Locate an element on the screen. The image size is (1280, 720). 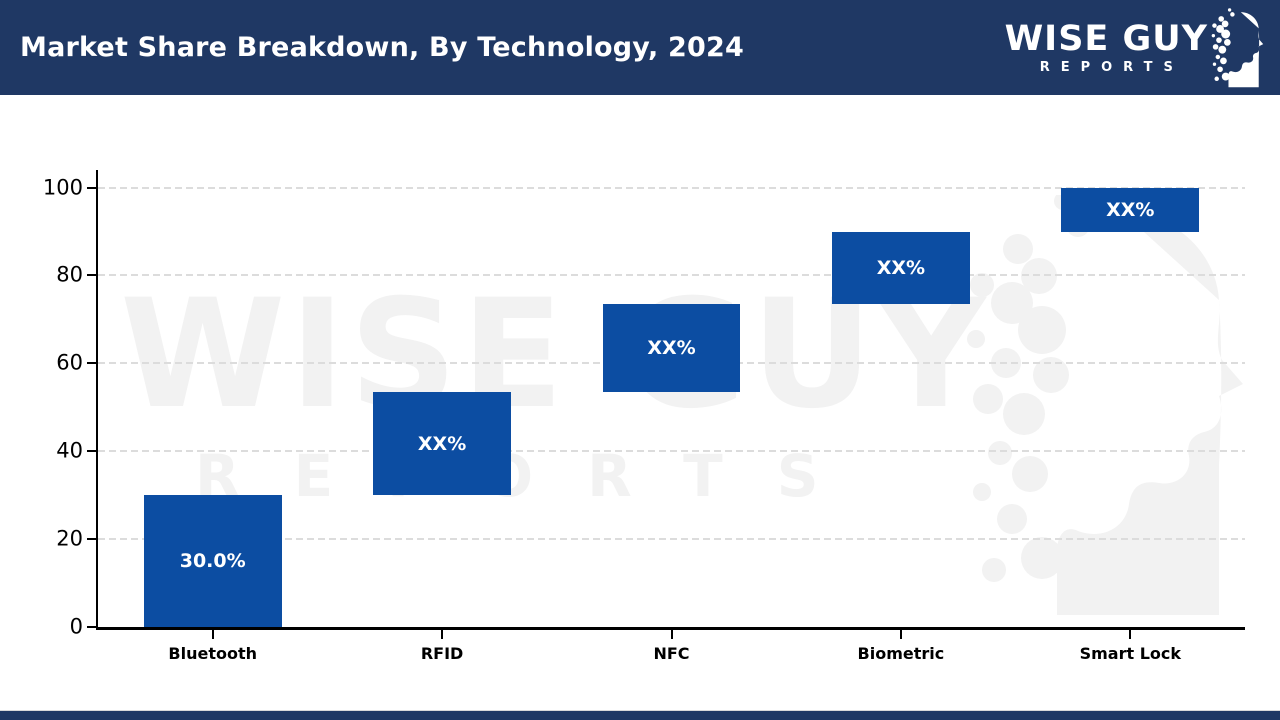
footer-bar is located at coordinates (640, 715).